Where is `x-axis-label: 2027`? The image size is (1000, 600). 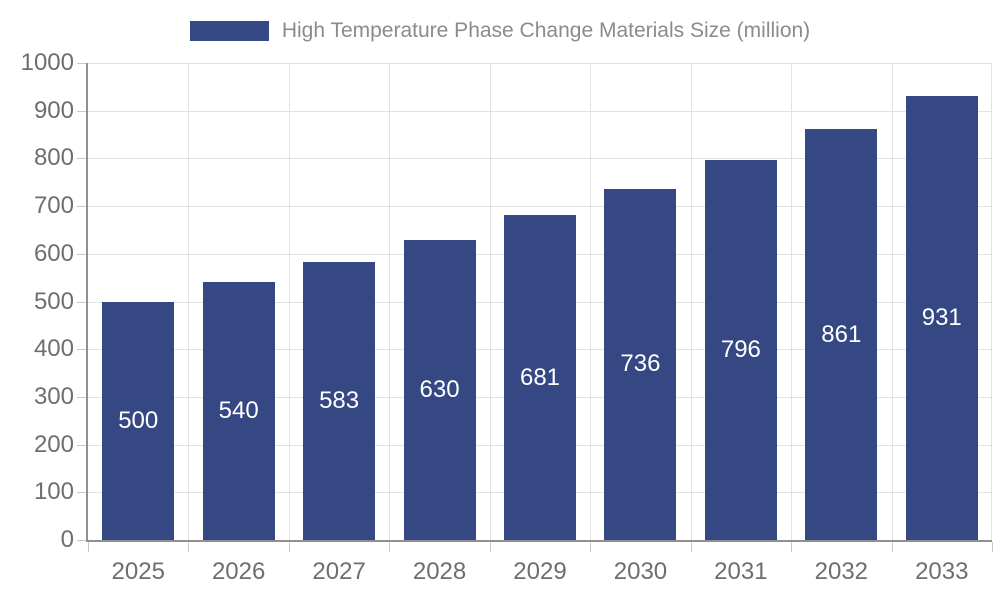 x-axis-label: 2027 is located at coordinates (339, 571).